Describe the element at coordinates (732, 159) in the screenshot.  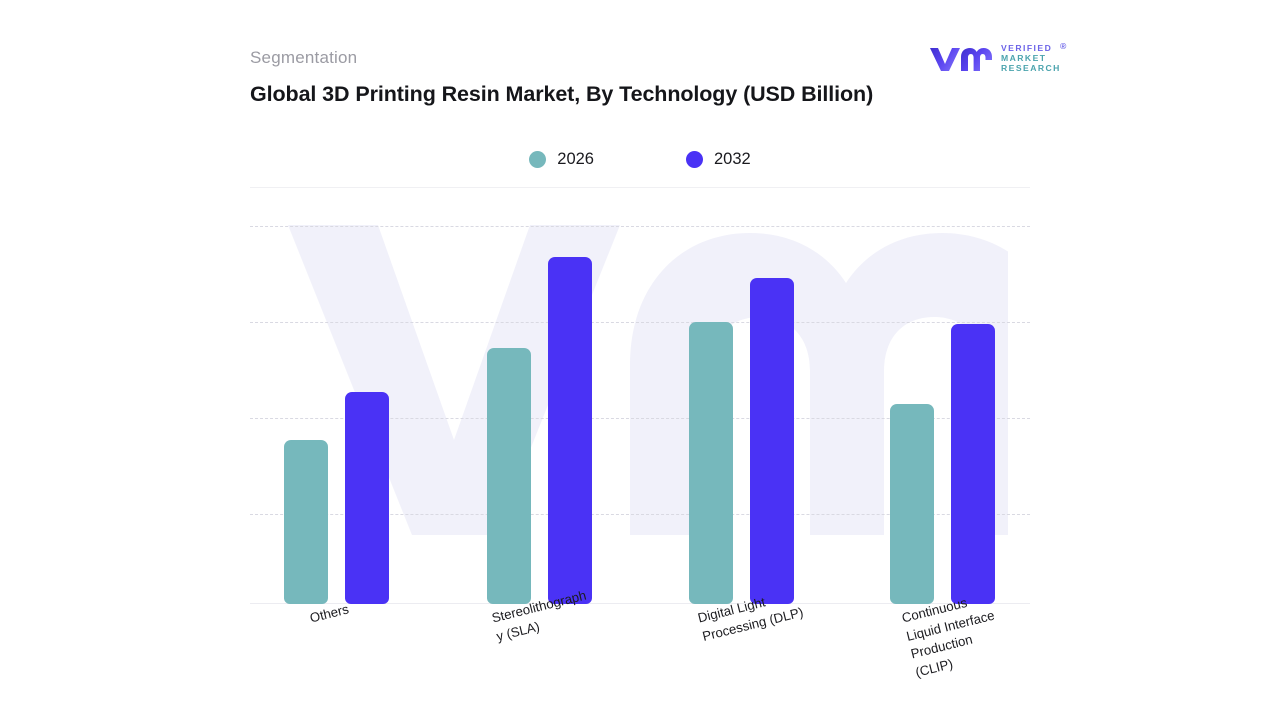
I see `legend-label: 2032` at that location.